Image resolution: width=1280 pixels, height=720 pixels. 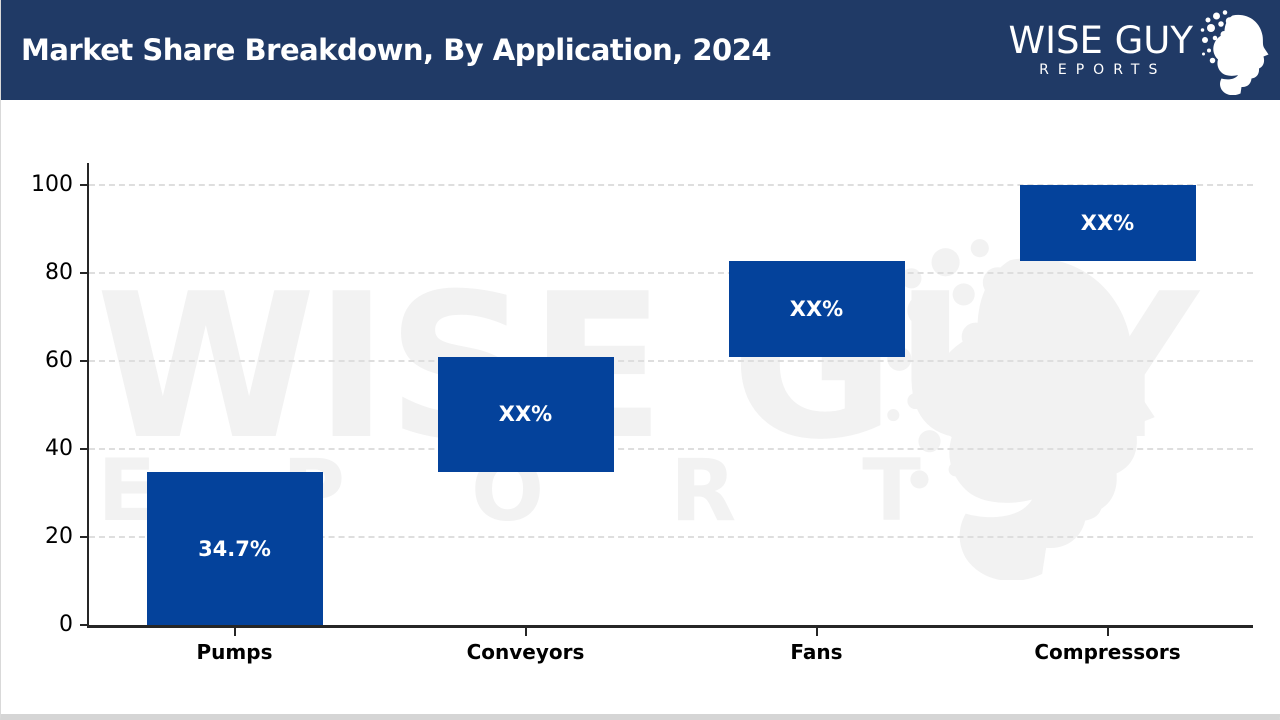 What do you see at coordinates (59, 360) in the screenshot?
I see `y-tick-label: 60` at bounding box center [59, 360].